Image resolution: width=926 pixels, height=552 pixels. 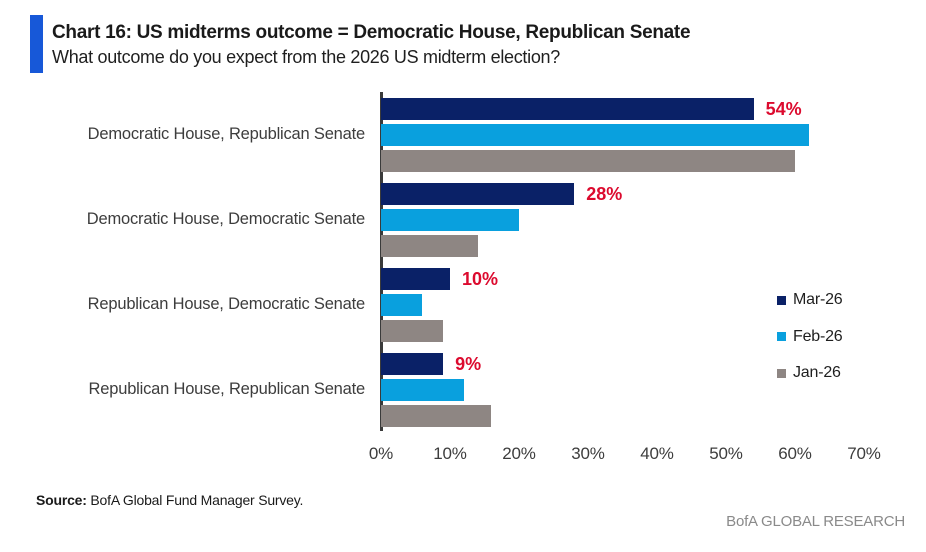 I want to click on x-tick-label: 0%, so click(x=381, y=453).